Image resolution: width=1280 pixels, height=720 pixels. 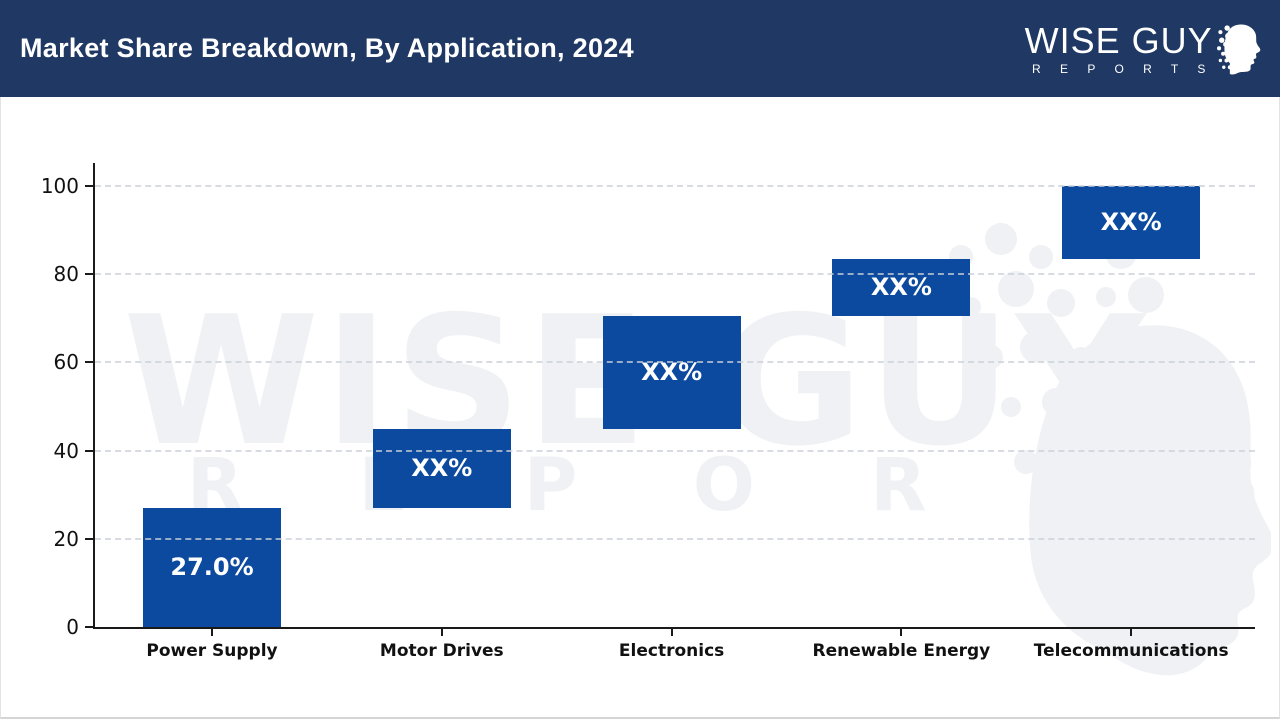 I want to click on bar-motor-drives, so click(x=441, y=468).